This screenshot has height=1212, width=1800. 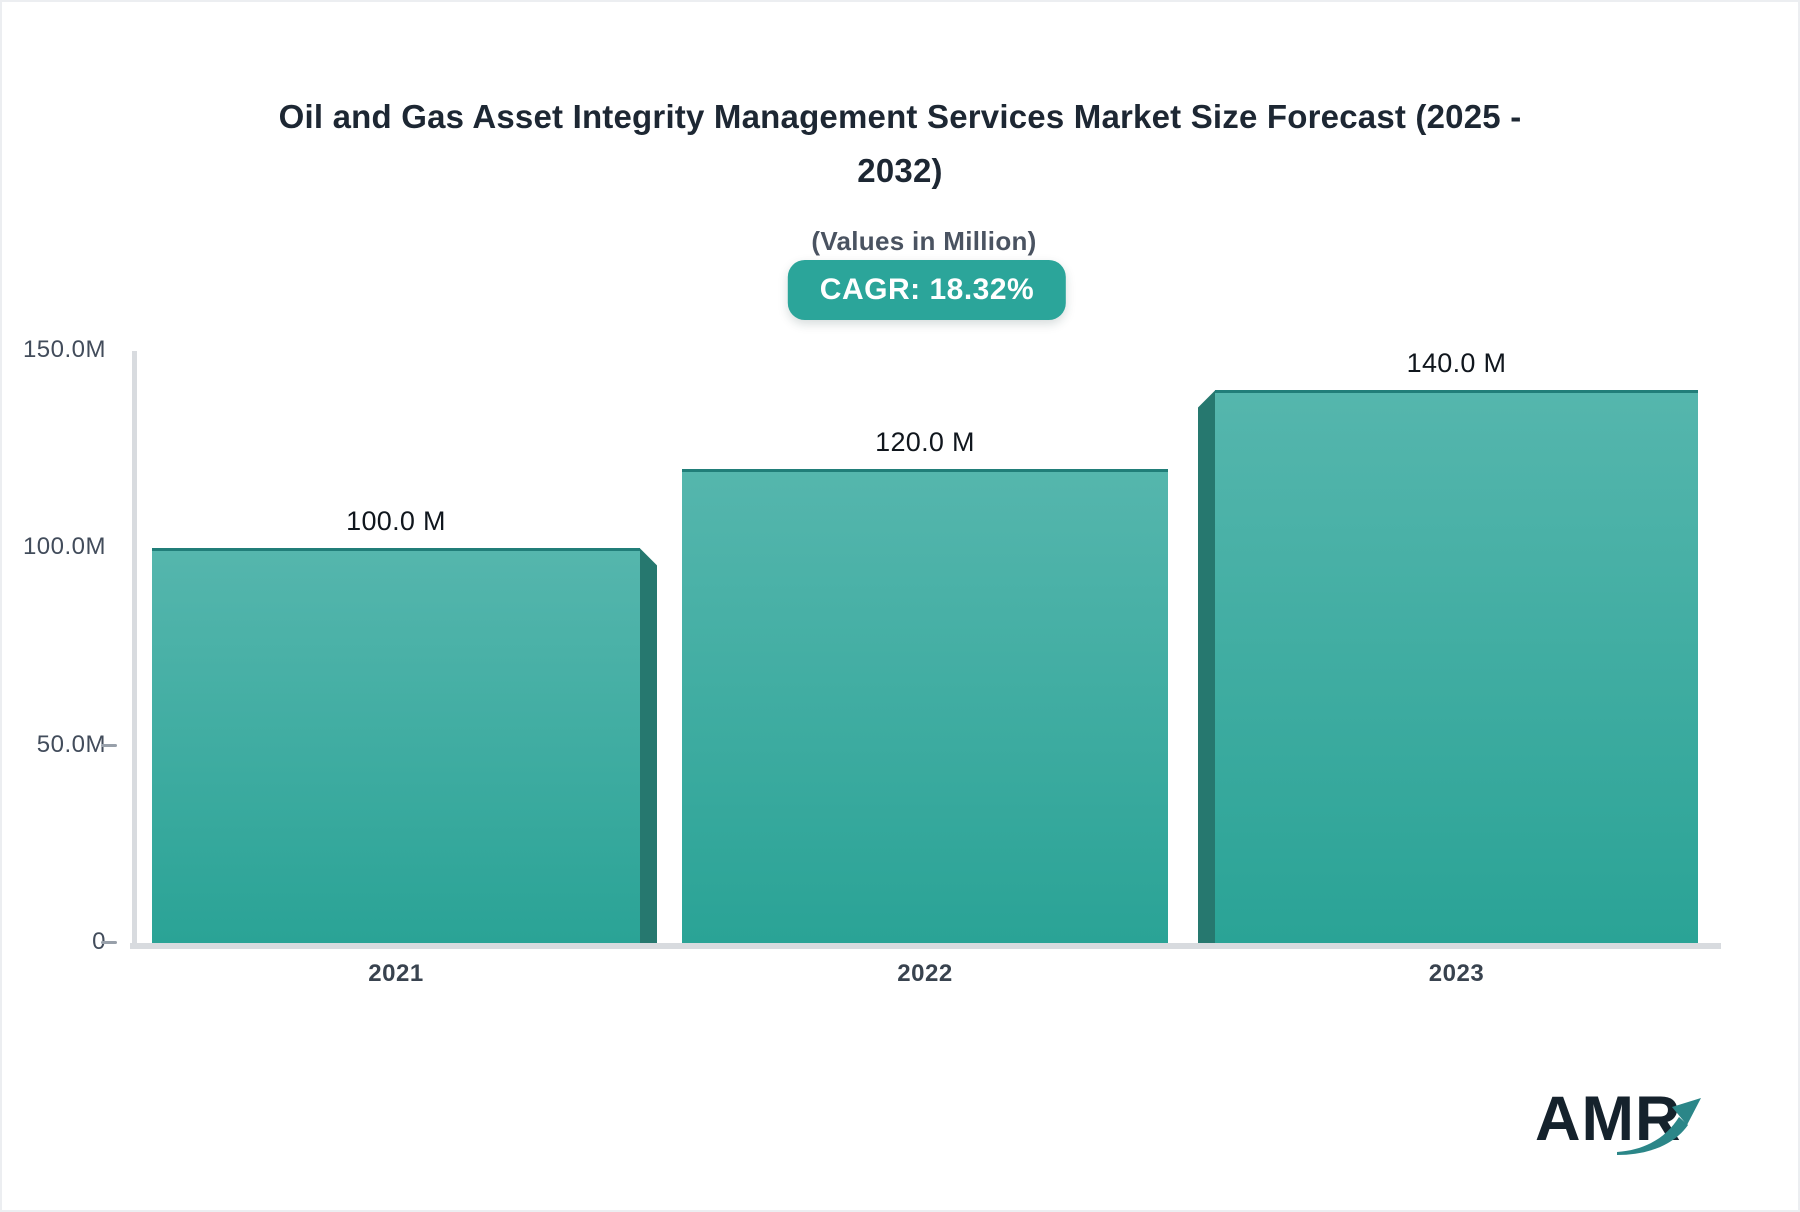 I want to click on y-tick-label: 50.0M, so click(x=71, y=744).